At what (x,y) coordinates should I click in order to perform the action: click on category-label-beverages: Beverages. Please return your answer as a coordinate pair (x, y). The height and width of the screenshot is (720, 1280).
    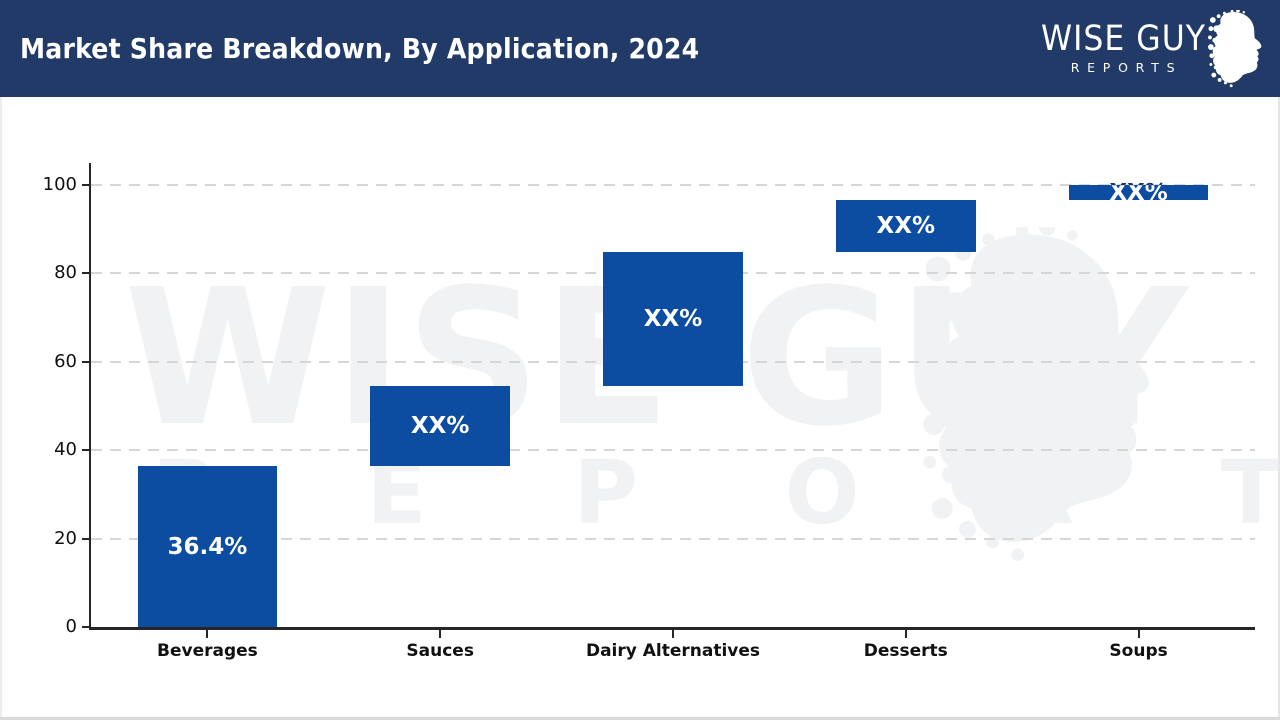
    Looking at the image, I should click on (207, 651).